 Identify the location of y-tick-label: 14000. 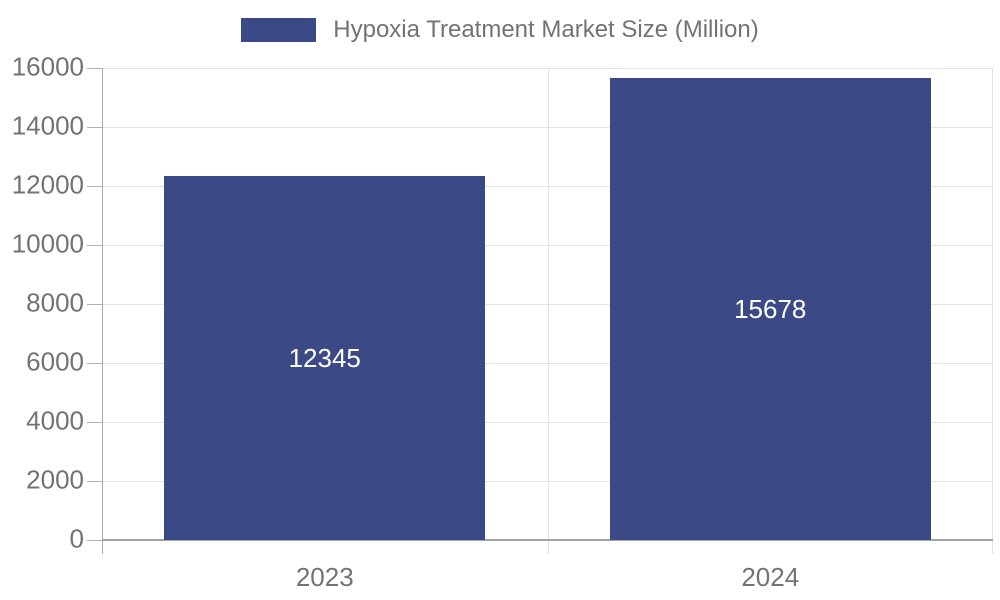
(47, 125).